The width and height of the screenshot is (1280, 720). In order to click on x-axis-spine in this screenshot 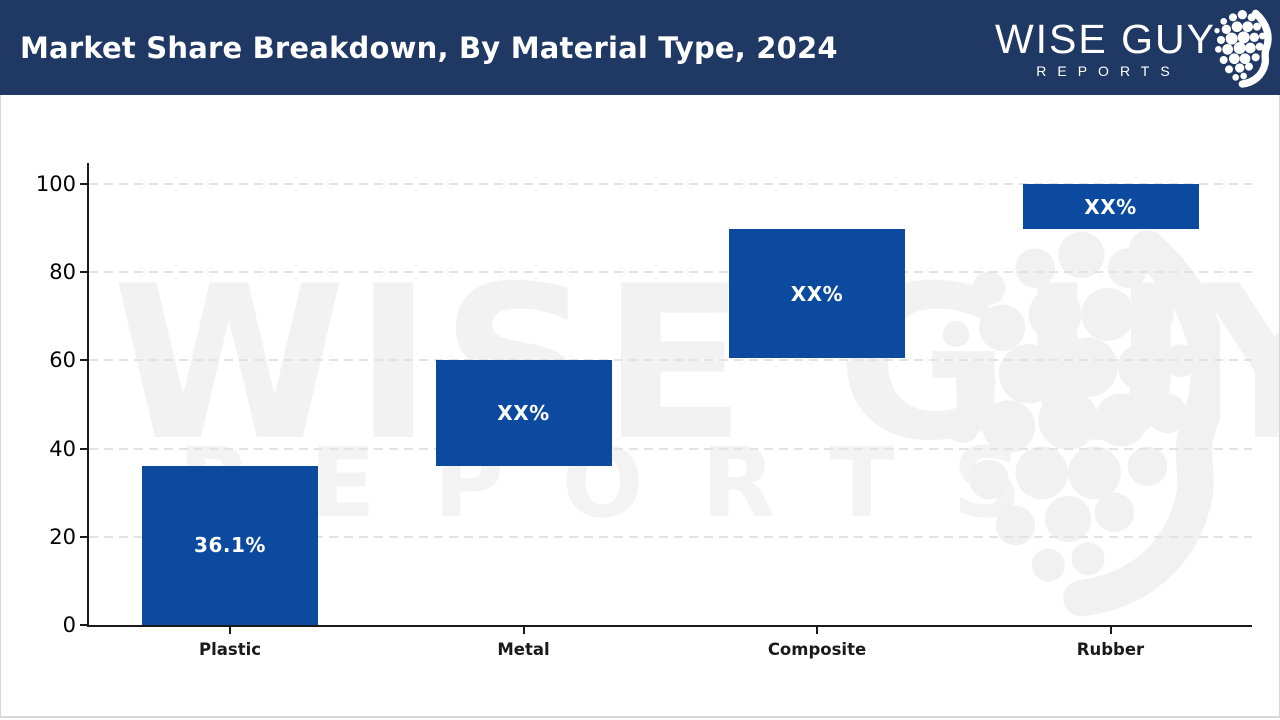, I will do `click(669, 626)`.